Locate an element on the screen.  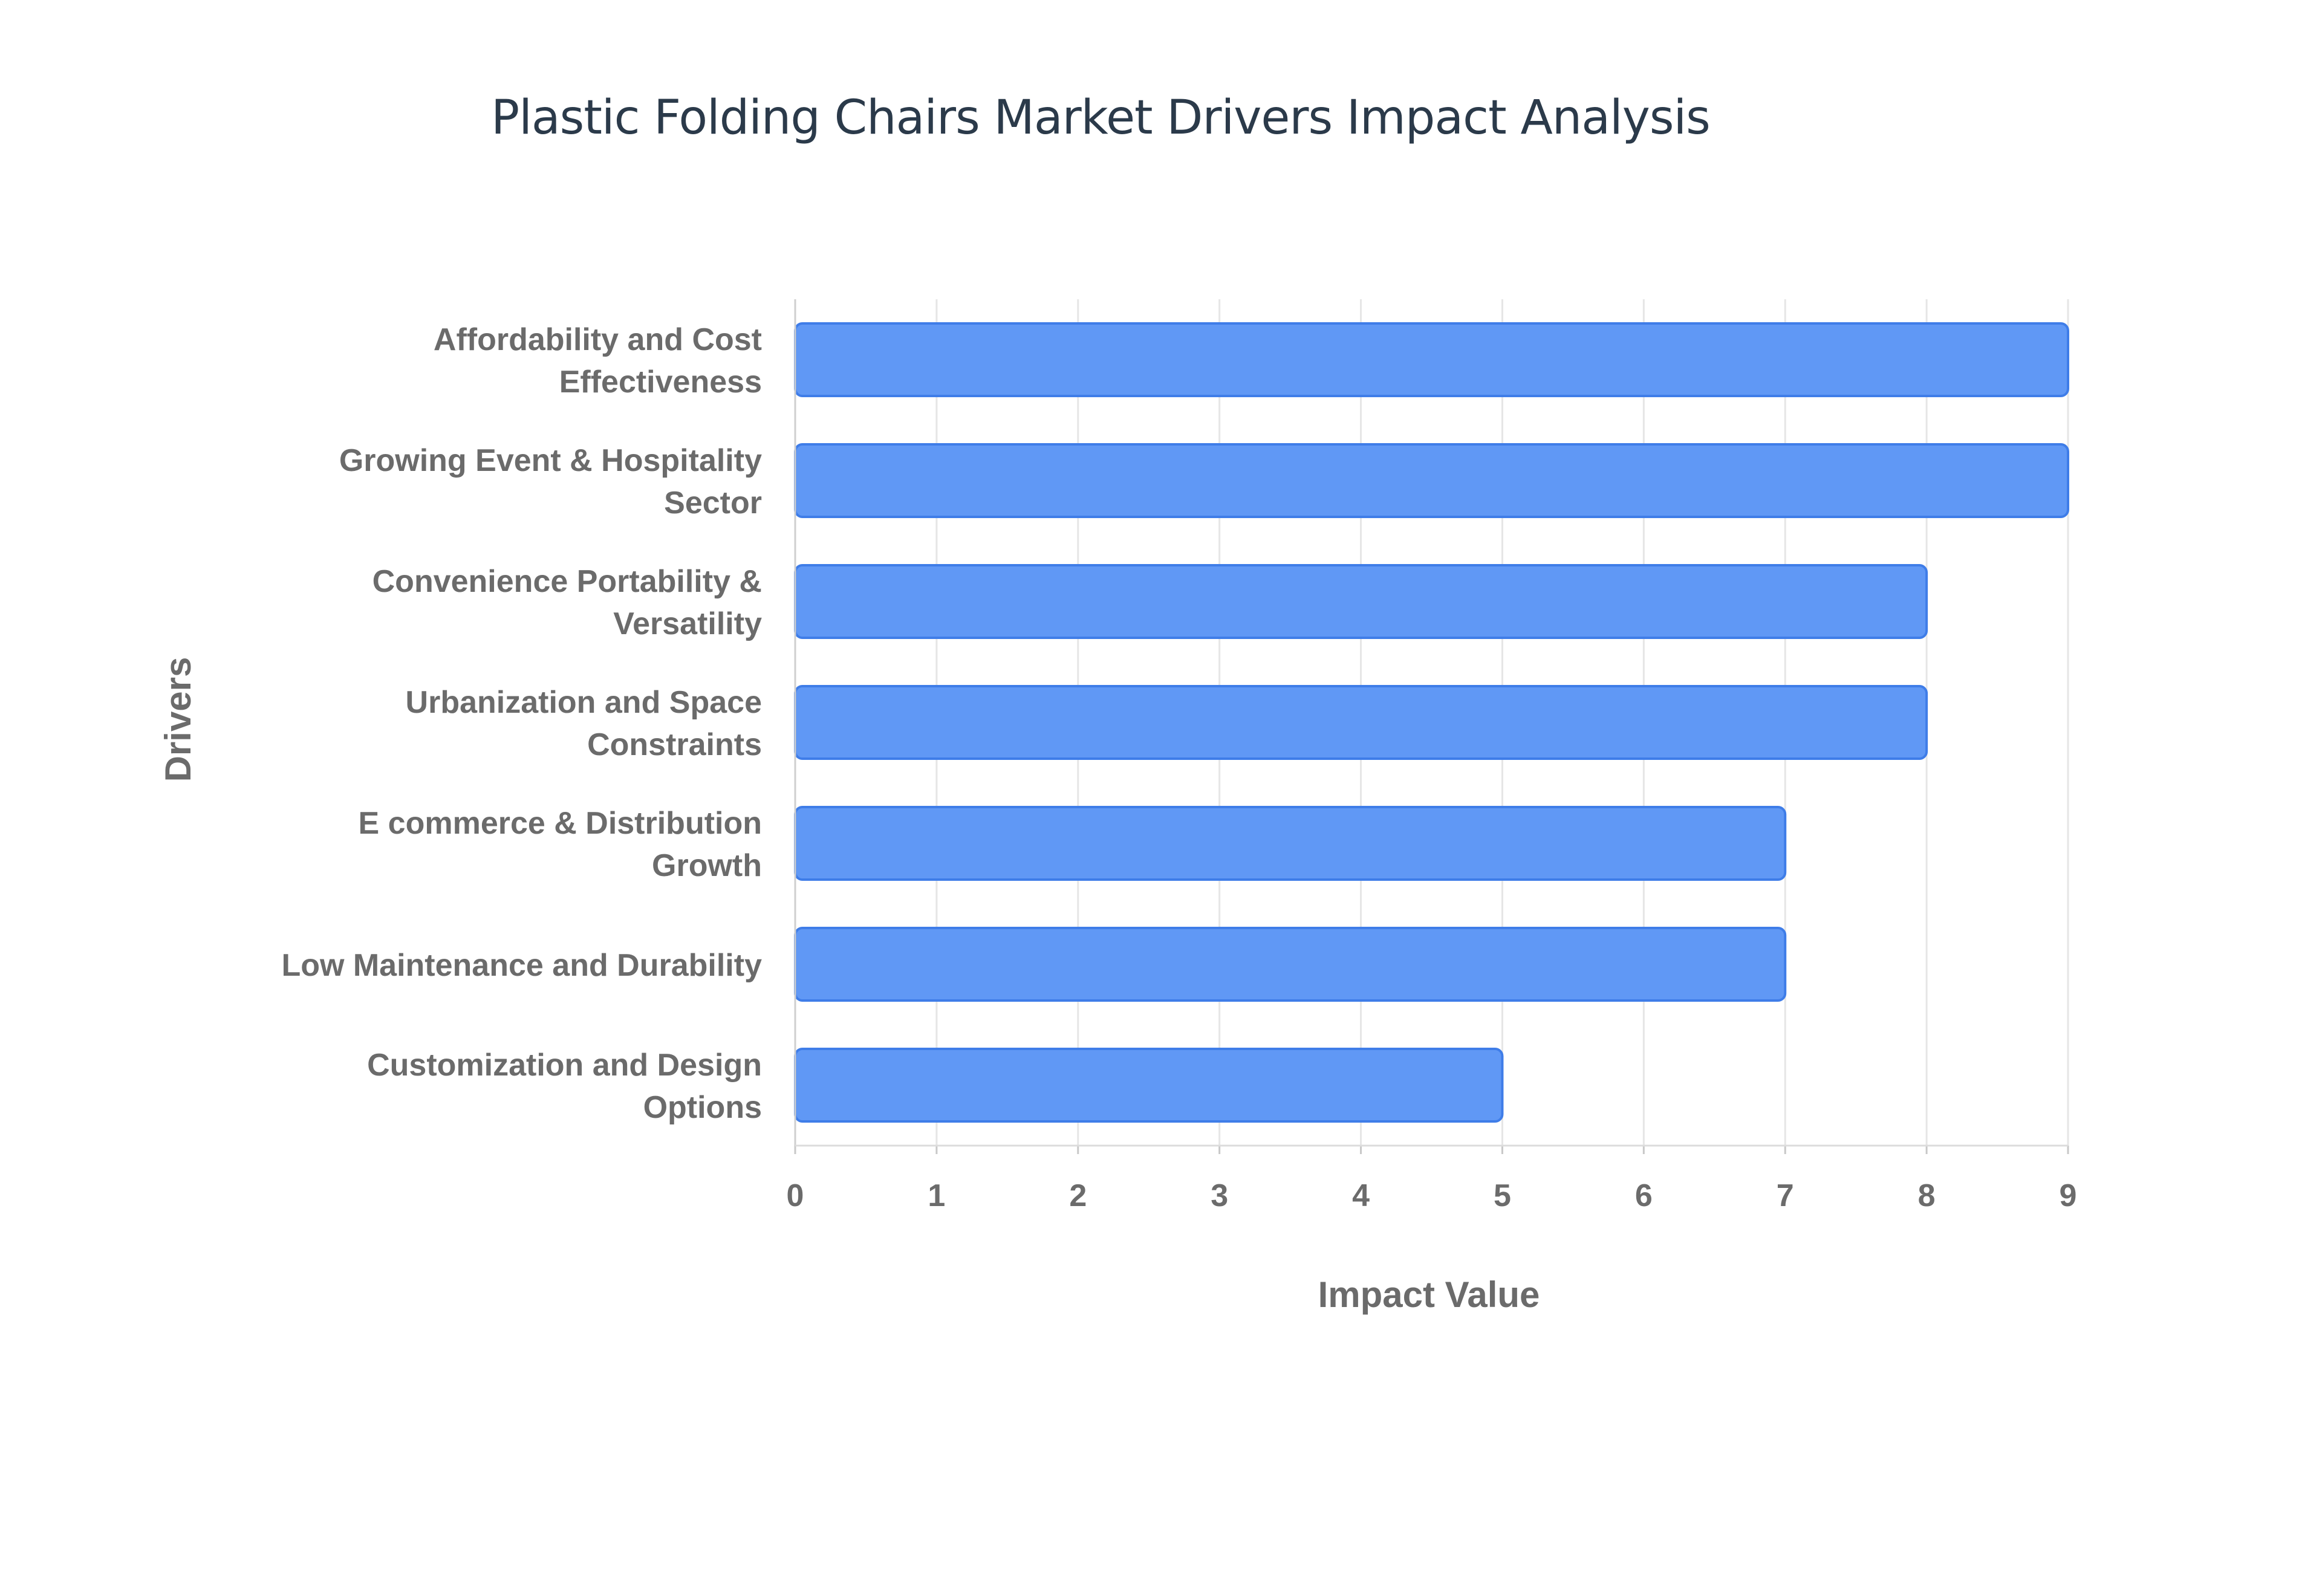
category-label-line: Convenience Portability & is located at coordinates (567, 581).